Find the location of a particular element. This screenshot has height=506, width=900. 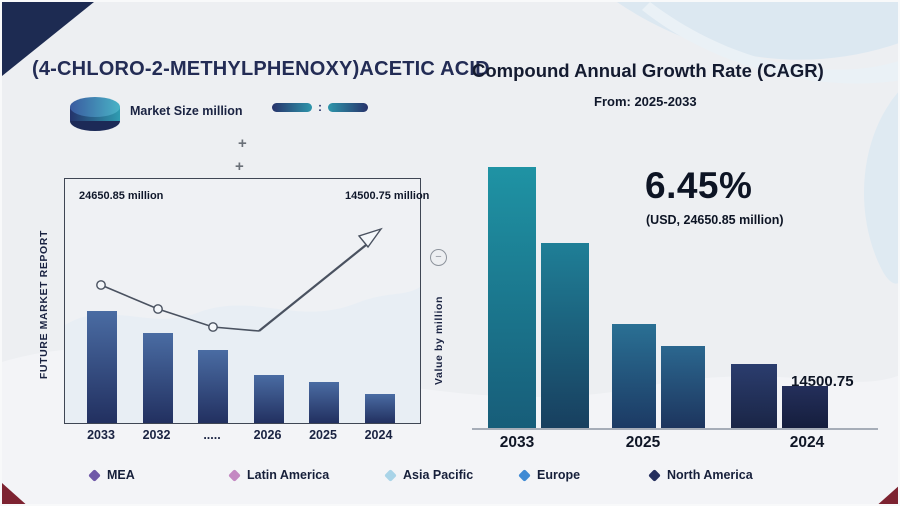

cagr-value: 6.45% is located at coordinates (699, 185).